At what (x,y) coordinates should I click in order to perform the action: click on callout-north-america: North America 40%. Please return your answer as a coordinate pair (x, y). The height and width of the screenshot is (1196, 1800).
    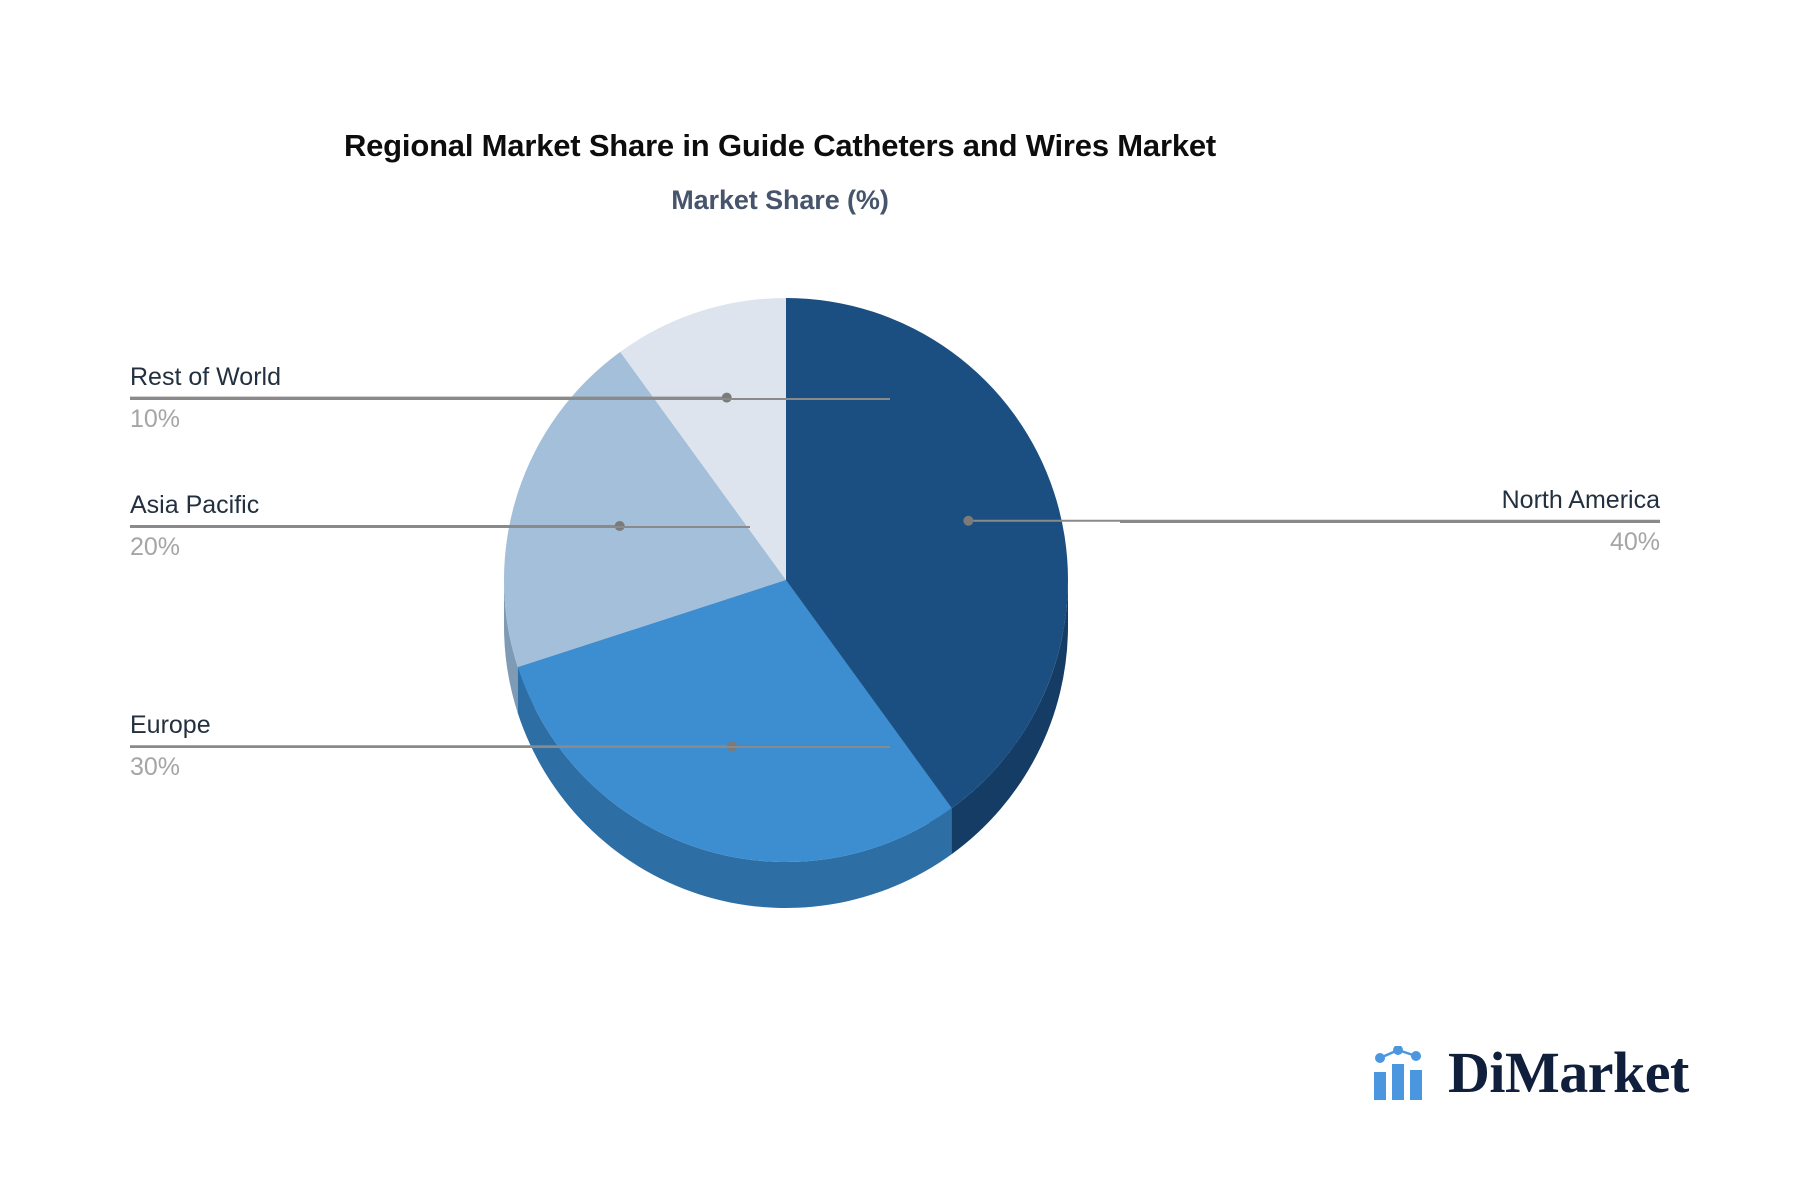
    Looking at the image, I should click on (1390, 521).